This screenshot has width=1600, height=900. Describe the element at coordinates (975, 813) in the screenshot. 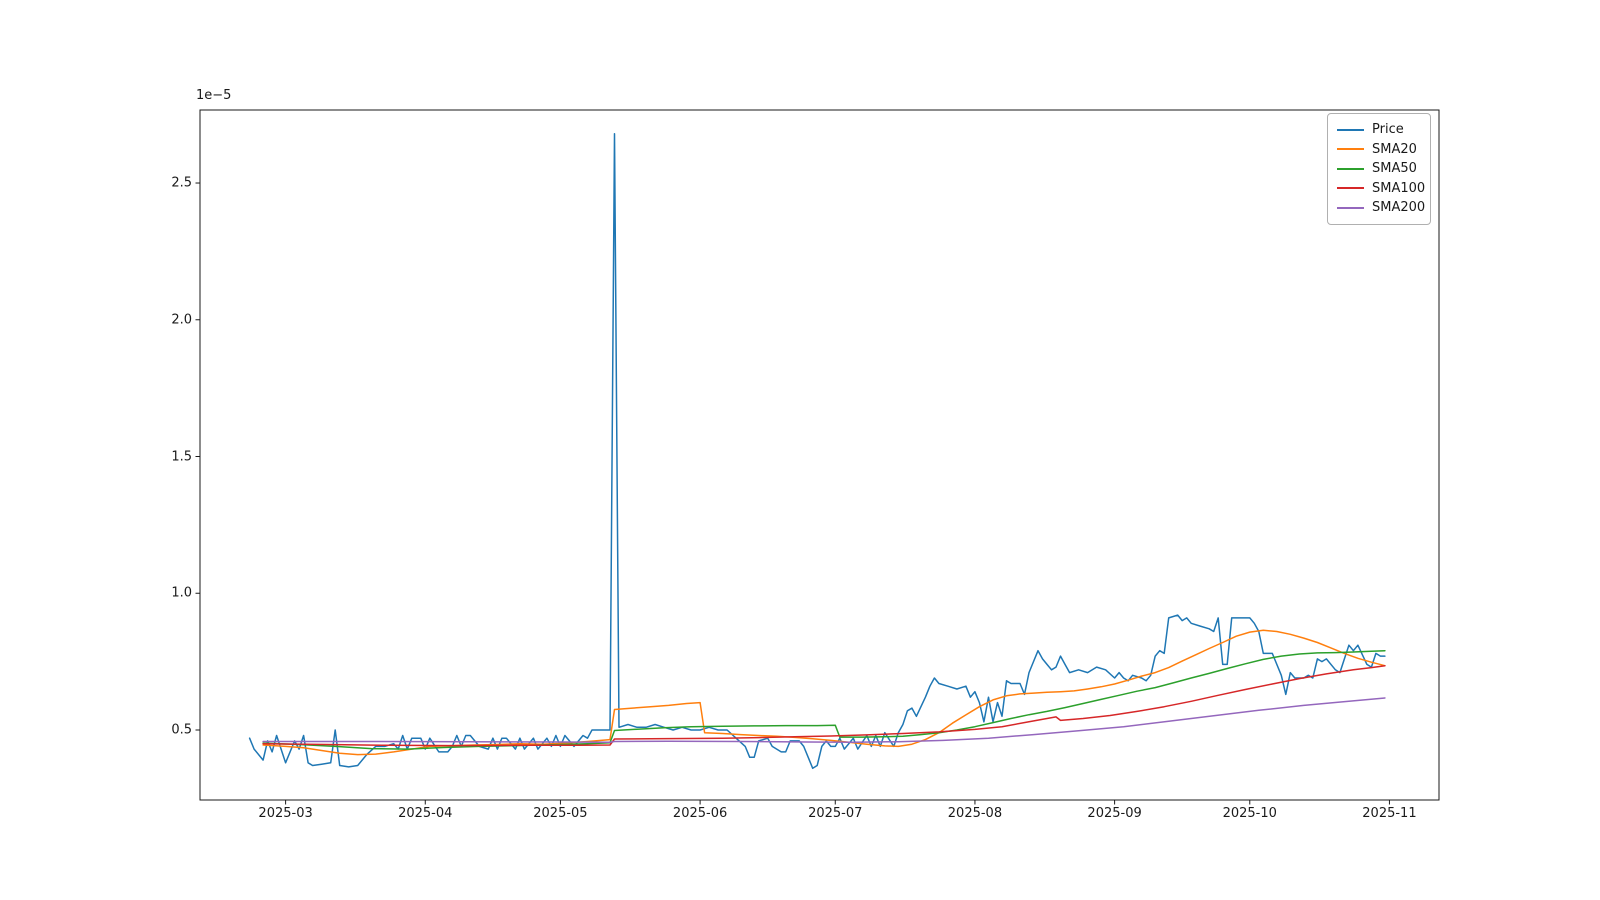

I see `x-tick-label: 2025-08` at that location.